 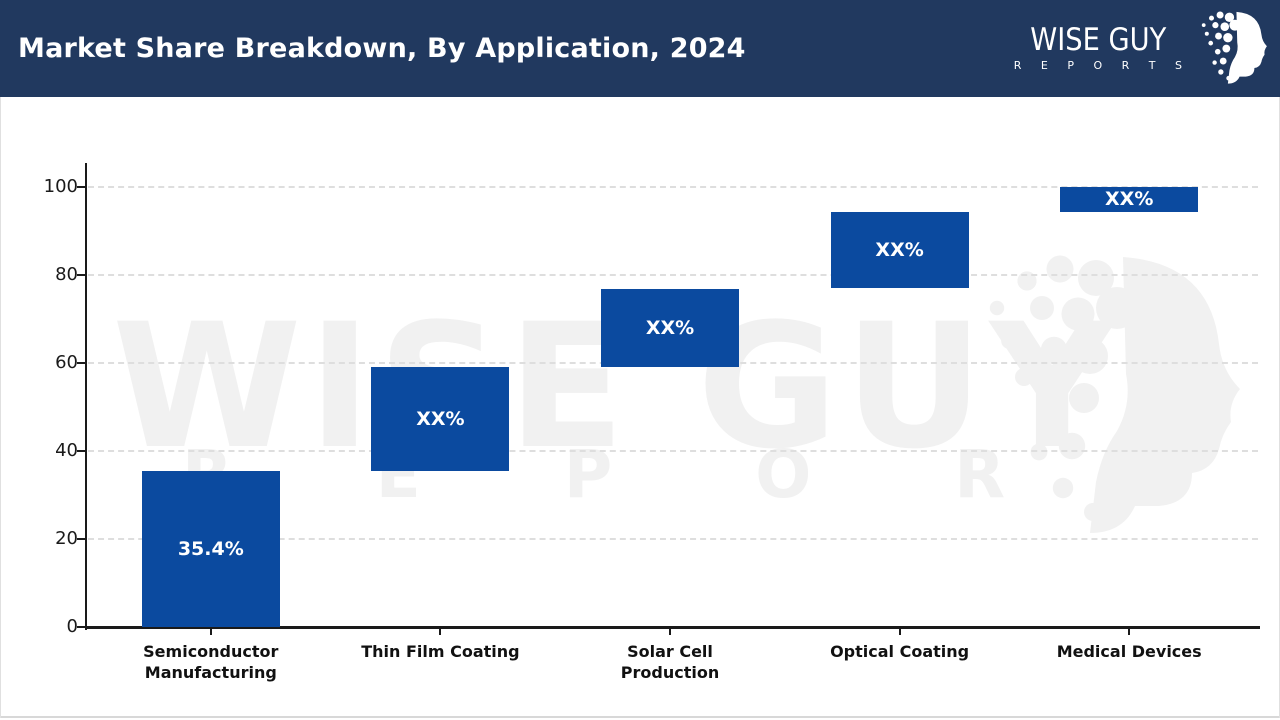 What do you see at coordinates (672, 627) in the screenshot?
I see `x-axis-line` at bounding box center [672, 627].